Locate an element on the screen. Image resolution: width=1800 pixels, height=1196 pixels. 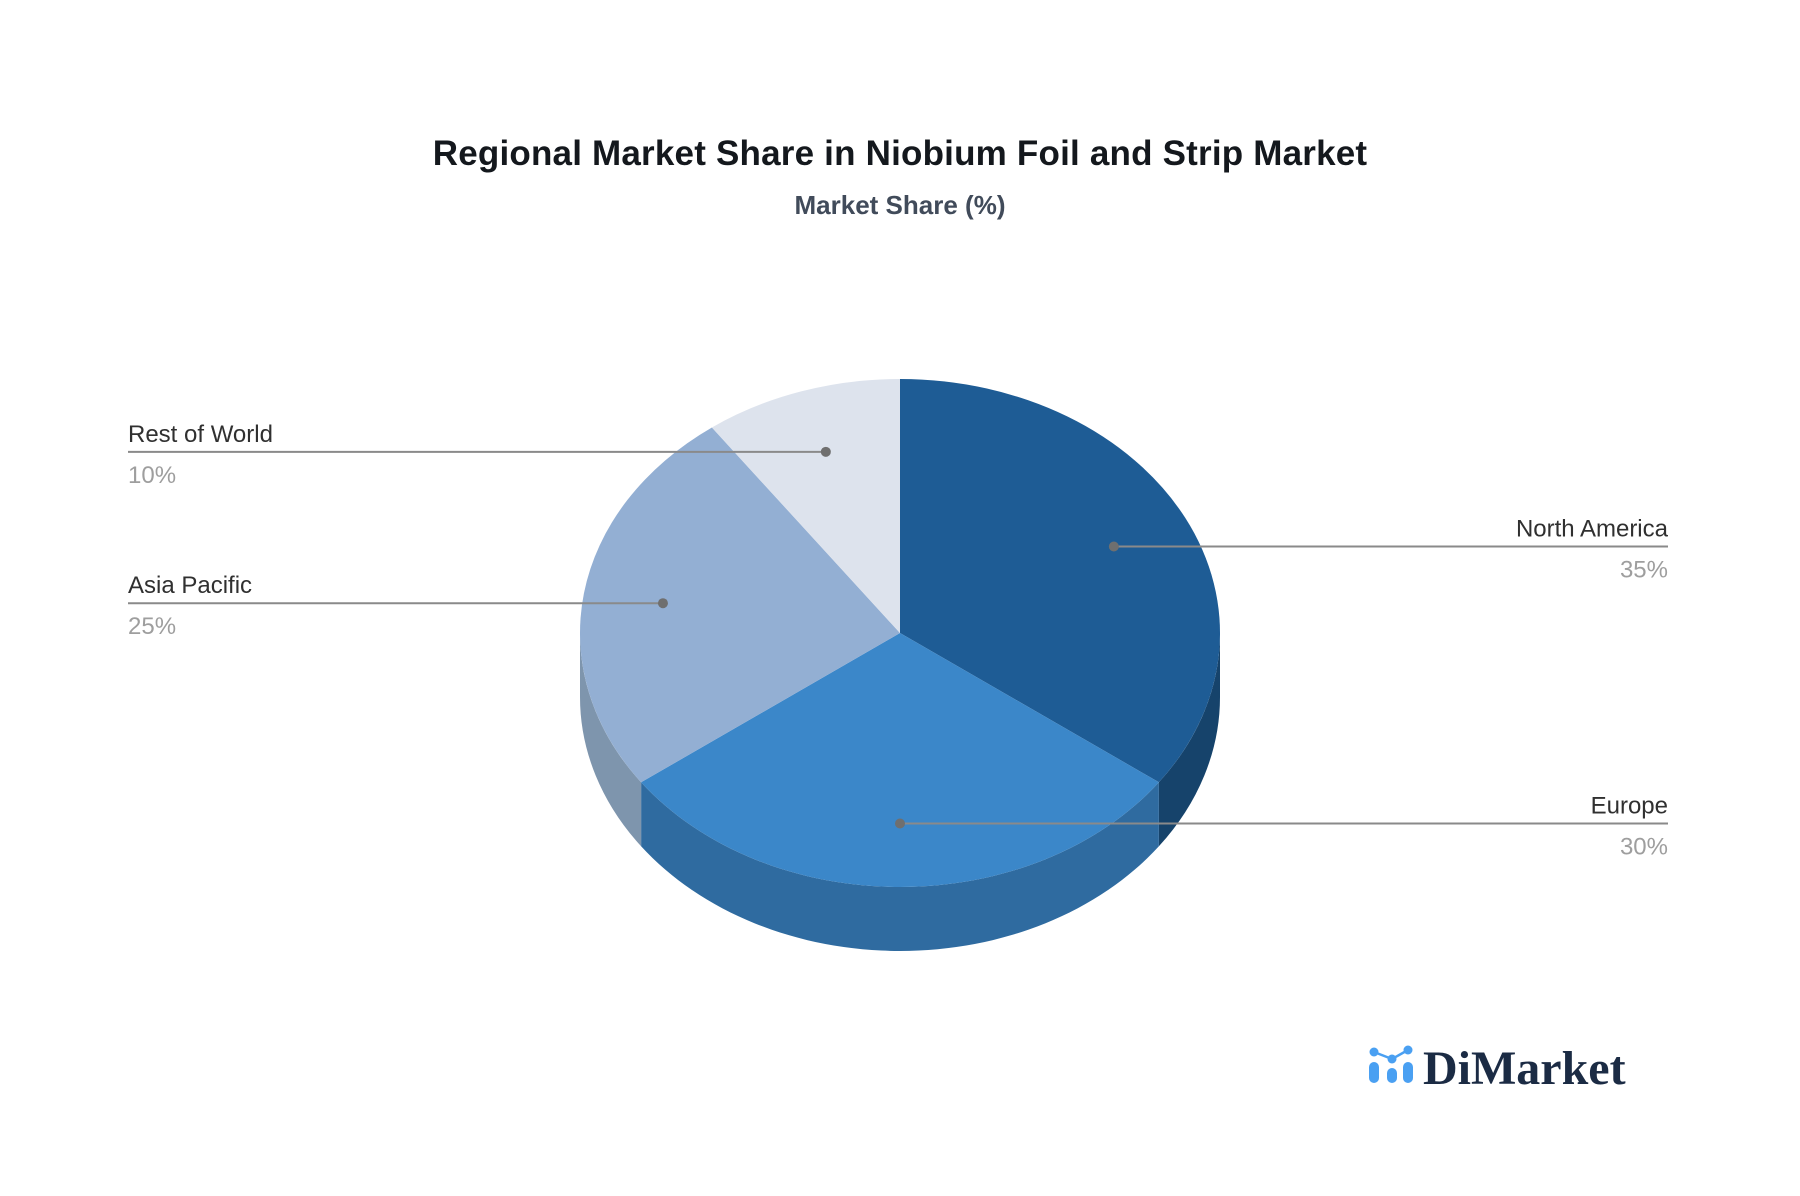
slice-label-north-america: North America is located at coordinates (1592, 529).